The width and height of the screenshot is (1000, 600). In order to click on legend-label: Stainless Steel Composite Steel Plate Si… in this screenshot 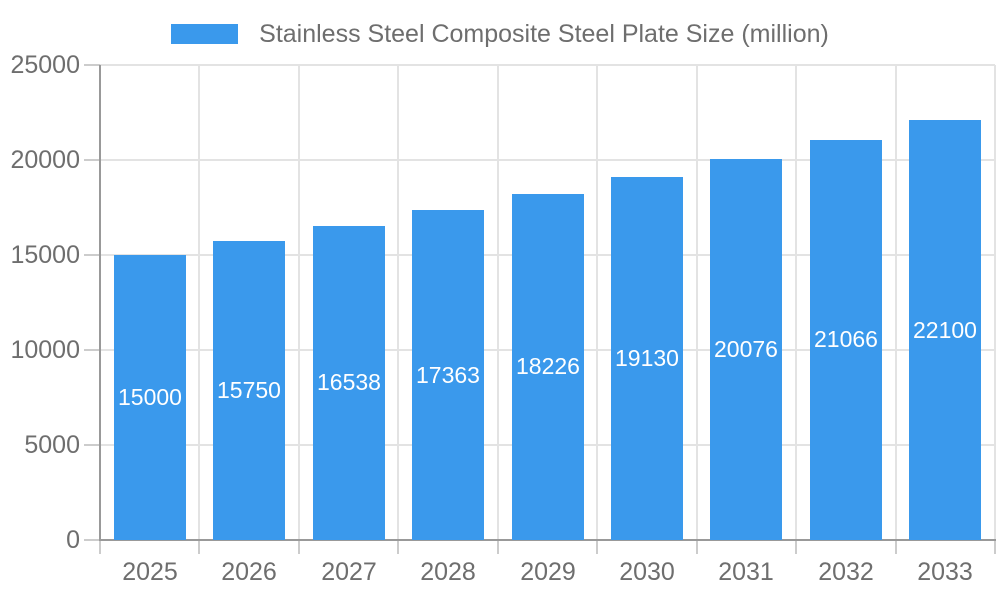, I will do `click(544, 33)`.